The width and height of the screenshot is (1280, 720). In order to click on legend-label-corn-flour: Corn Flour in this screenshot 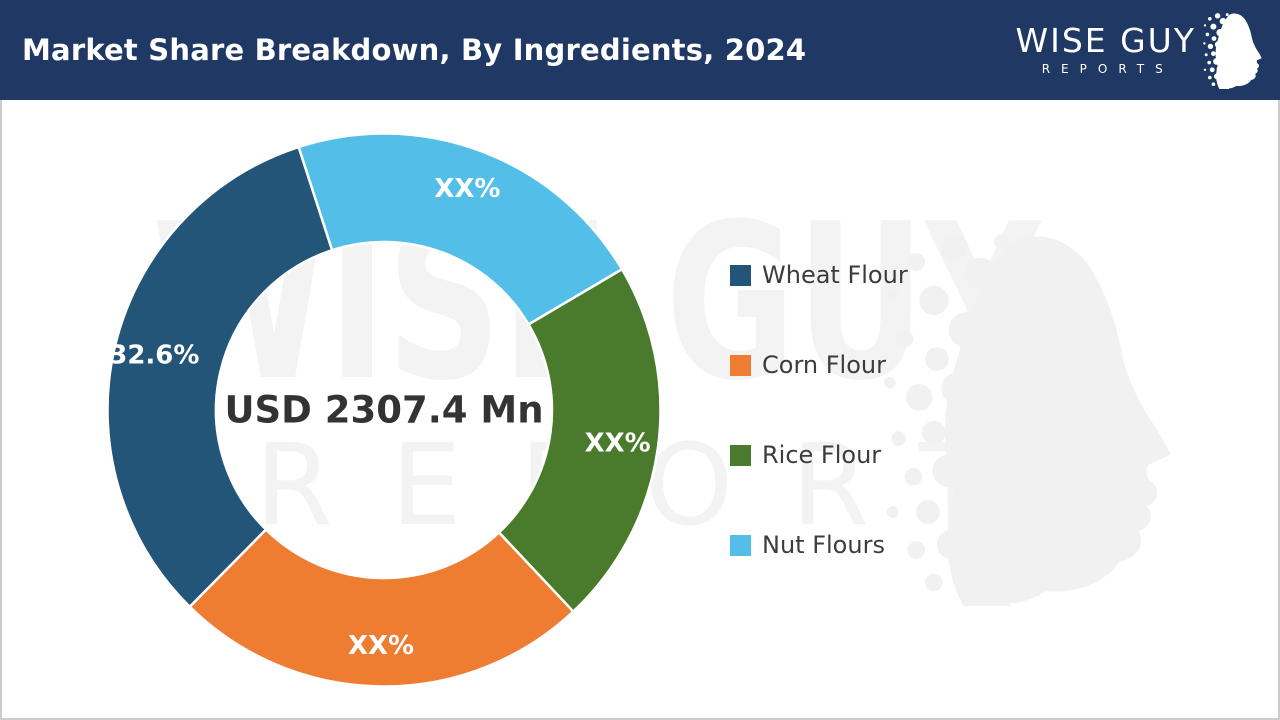, I will do `click(824, 365)`.